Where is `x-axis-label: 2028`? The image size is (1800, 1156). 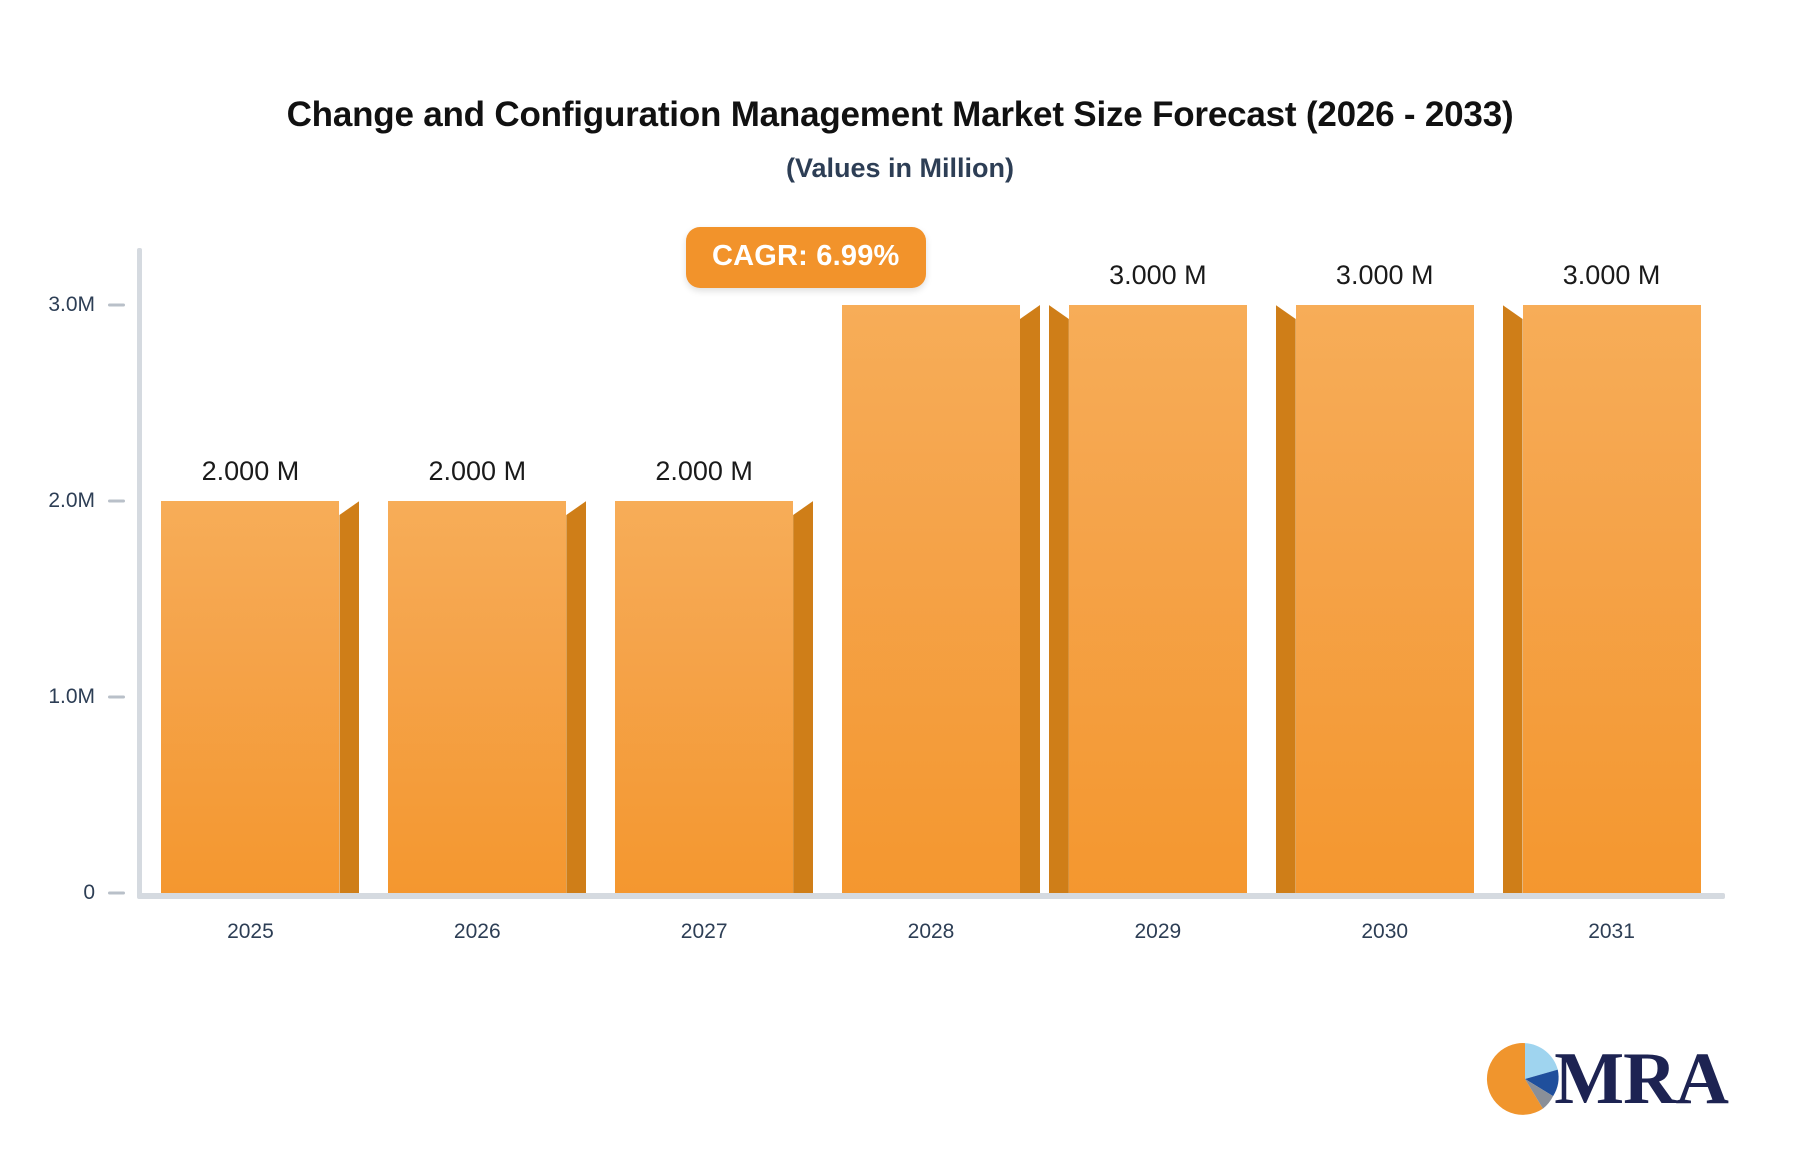
x-axis-label: 2028 is located at coordinates (931, 931).